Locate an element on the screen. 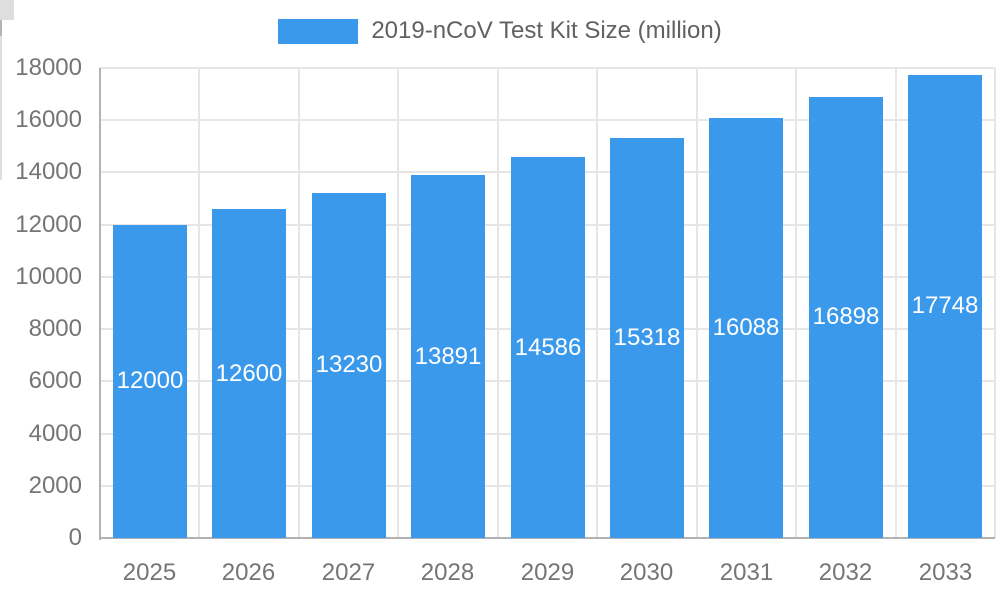  bar-value-label: 13891 is located at coordinates (448, 356).